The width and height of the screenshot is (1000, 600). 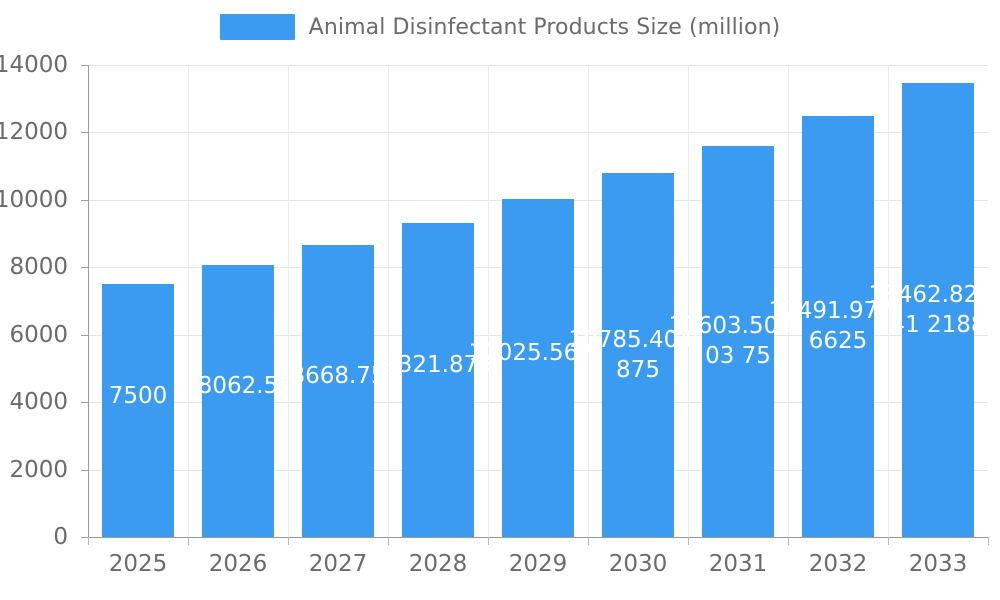 I want to click on bar-item: 10785.4046875, so click(x=638, y=301).